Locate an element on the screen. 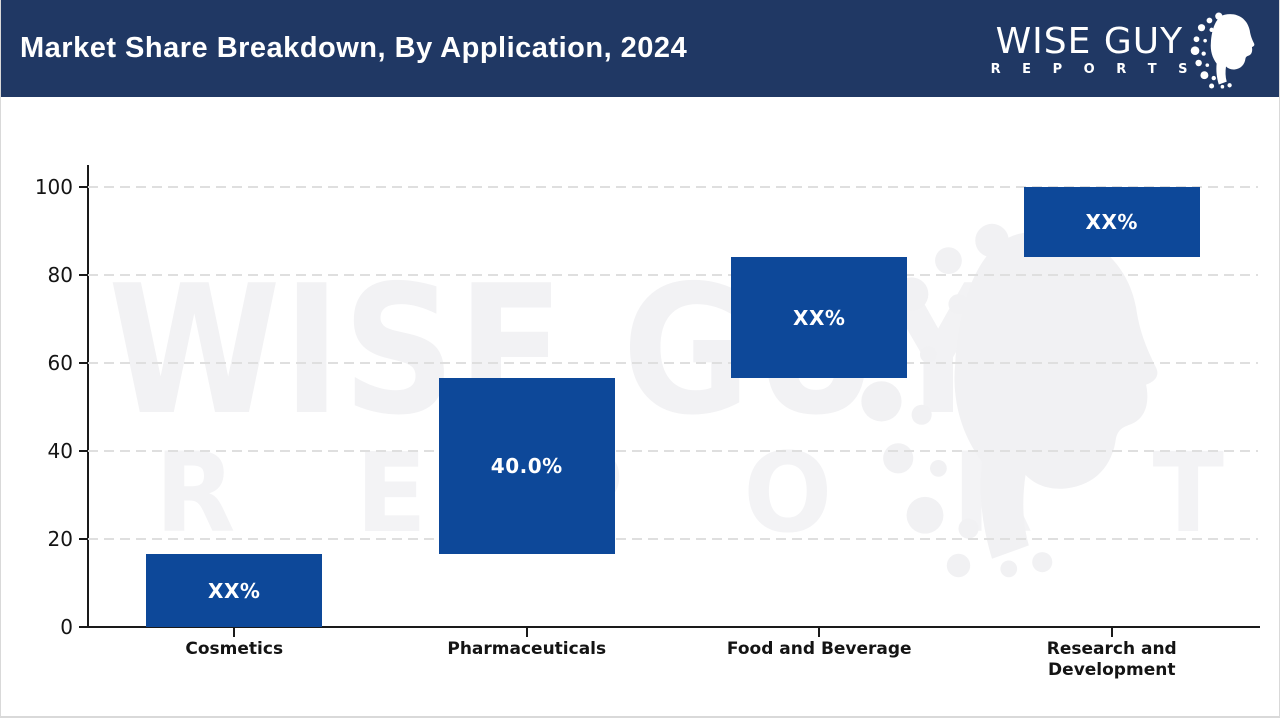 This screenshot has width=1280, height=720. y-axis-tick-label: 100 is located at coordinates (53, 187).